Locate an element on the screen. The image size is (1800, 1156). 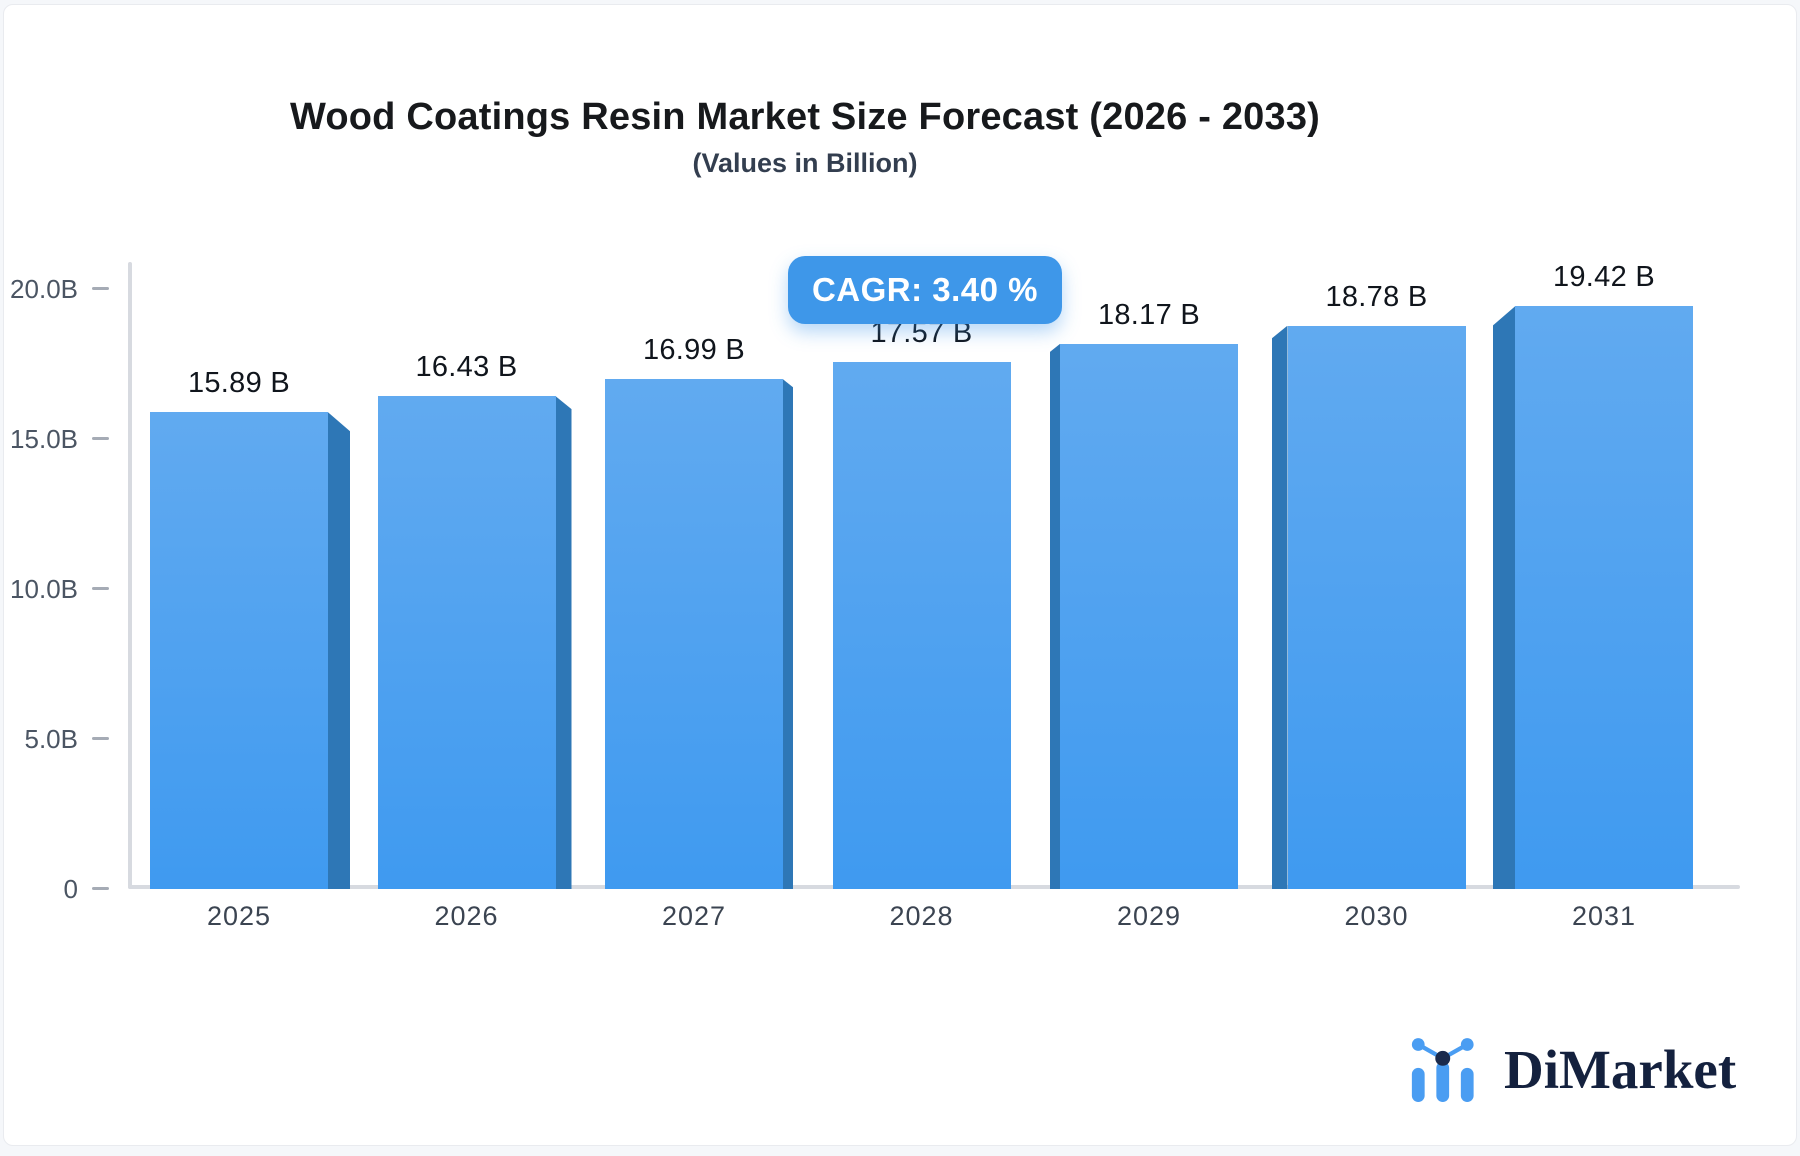
x-axis-label: 2028 is located at coordinates (921, 916).